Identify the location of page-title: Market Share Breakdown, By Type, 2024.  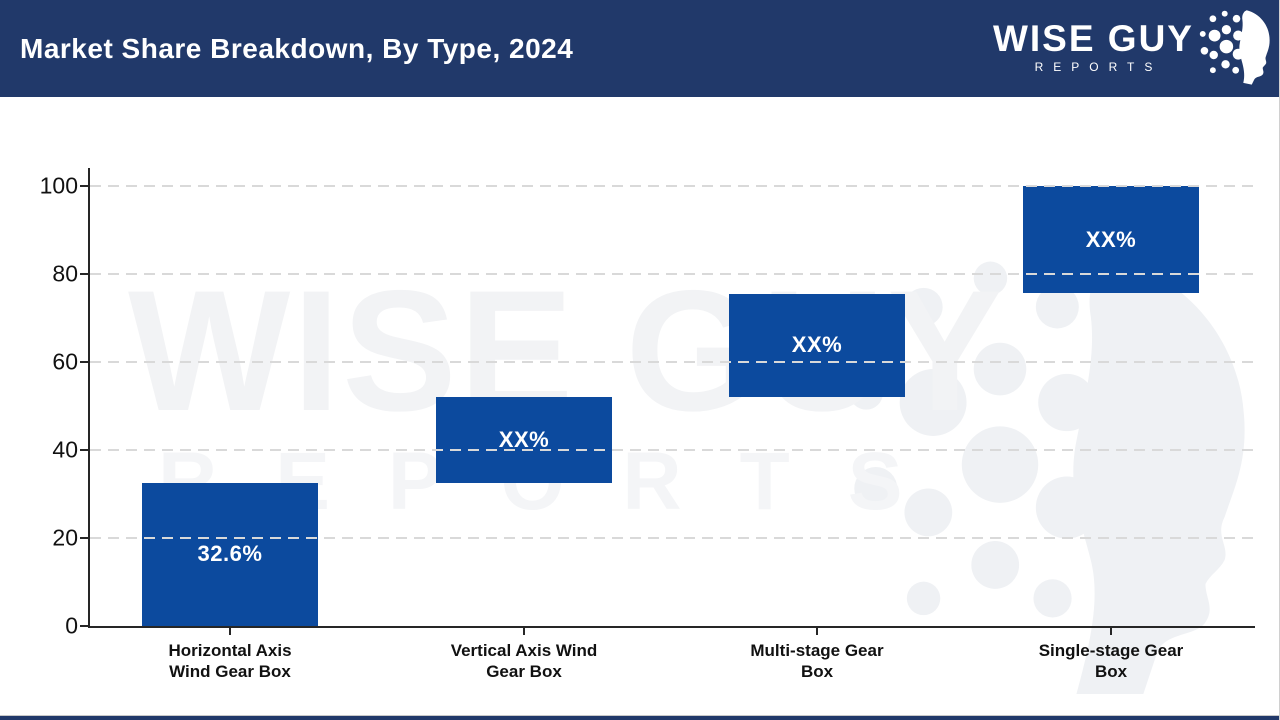
(297, 48).